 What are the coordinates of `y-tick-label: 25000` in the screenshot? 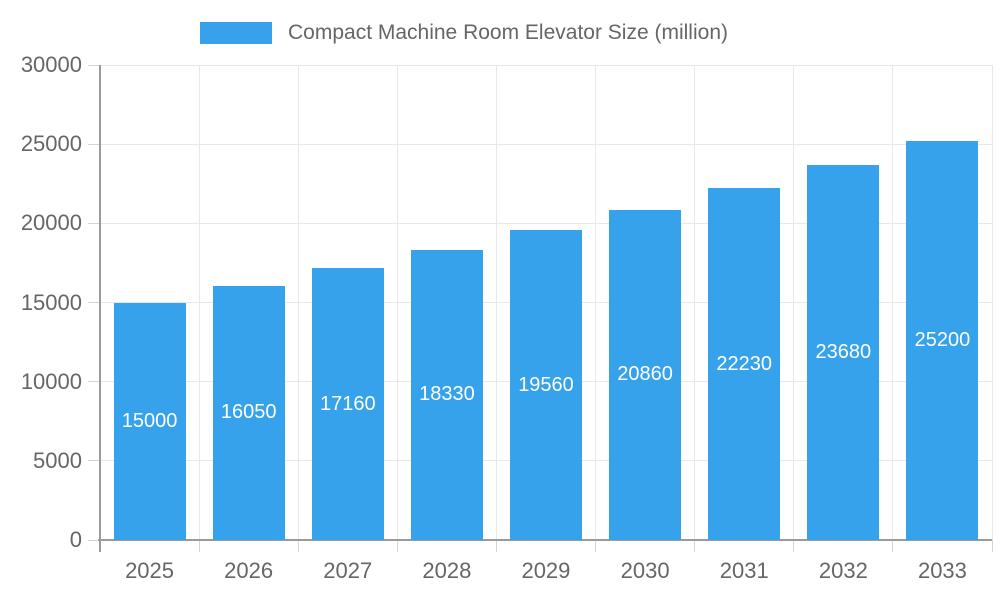 It's located at (51, 144).